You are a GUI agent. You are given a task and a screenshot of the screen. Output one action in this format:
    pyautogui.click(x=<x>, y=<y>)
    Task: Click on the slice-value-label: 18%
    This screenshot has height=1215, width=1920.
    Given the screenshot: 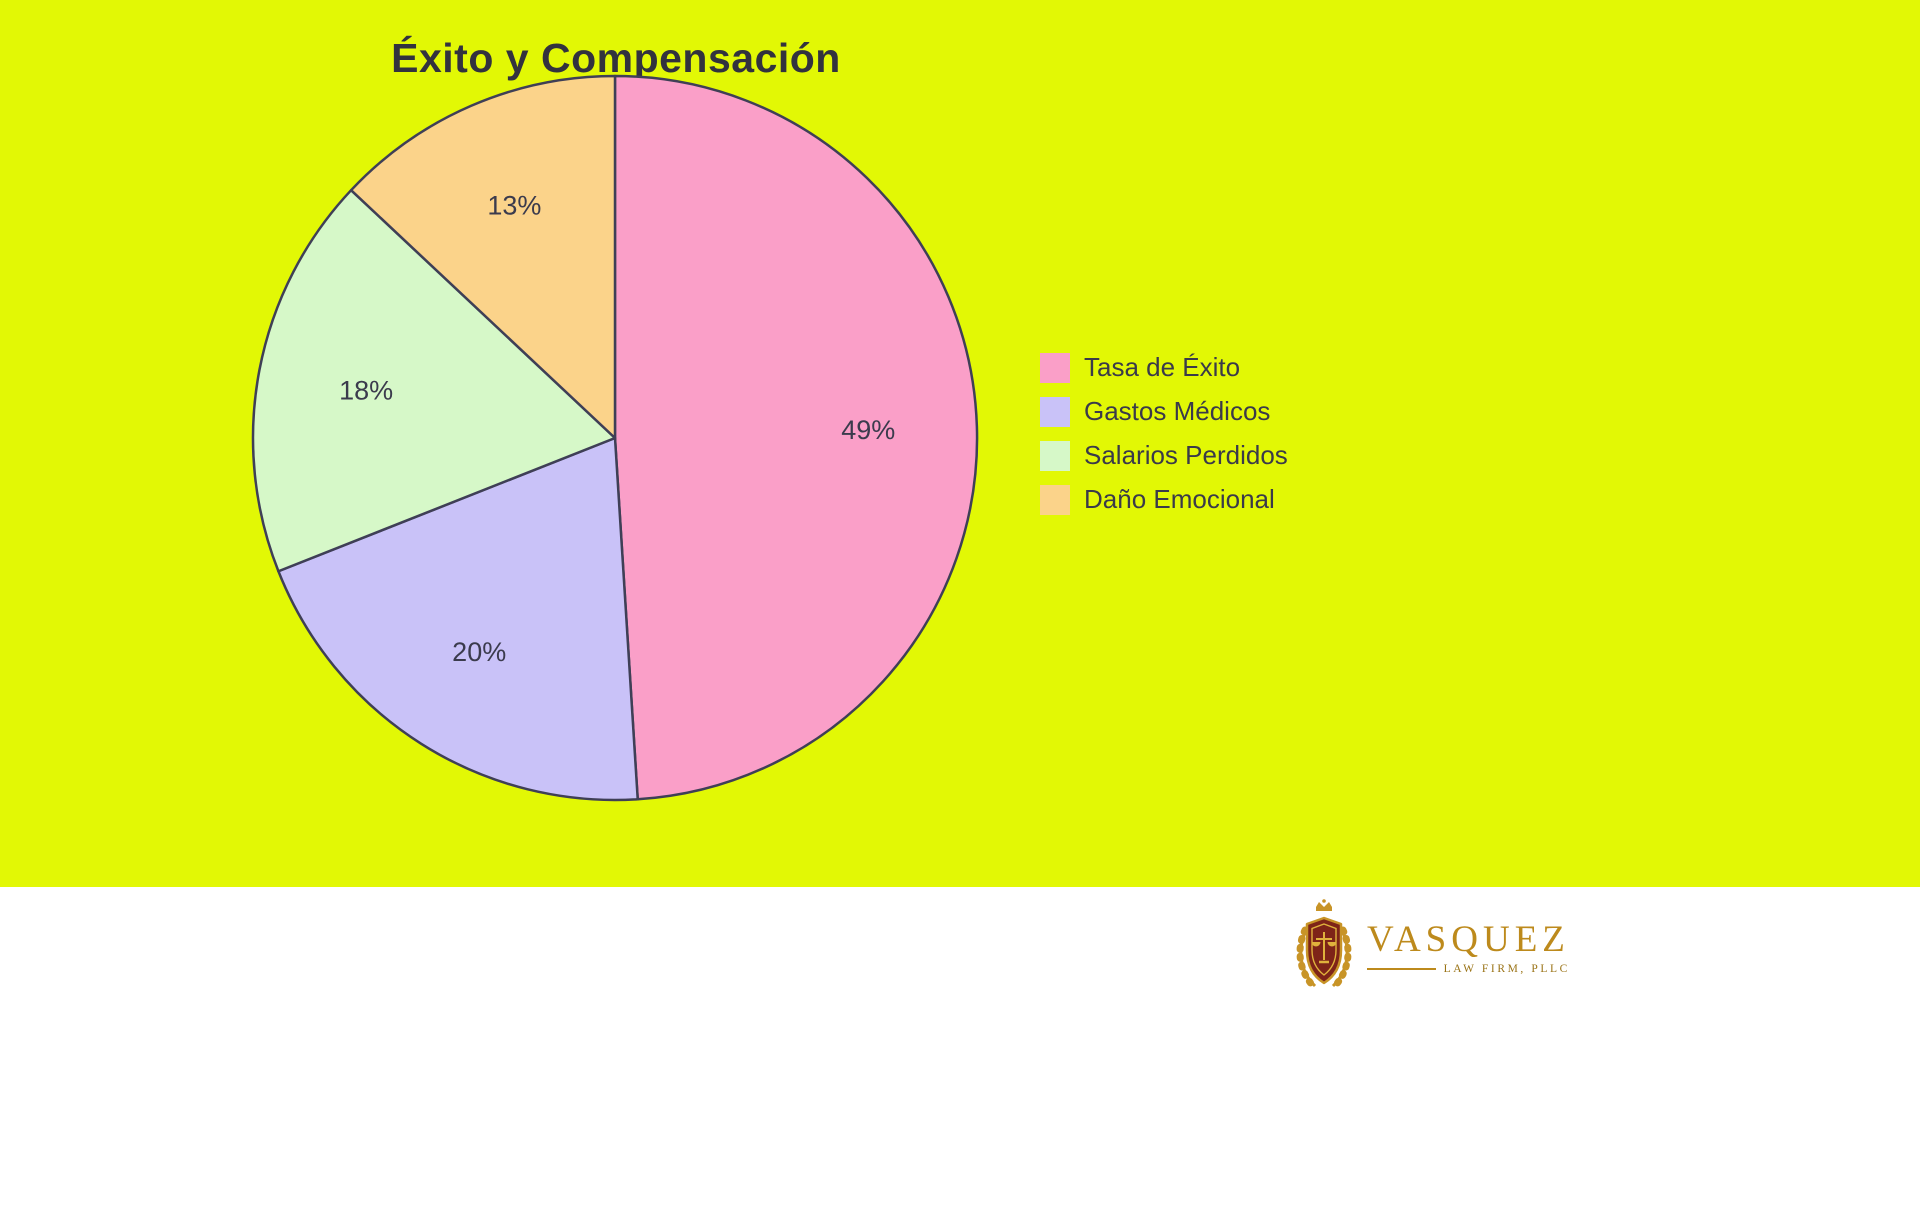 What is the action you would take?
    pyautogui.click(x=366, y=391)
    